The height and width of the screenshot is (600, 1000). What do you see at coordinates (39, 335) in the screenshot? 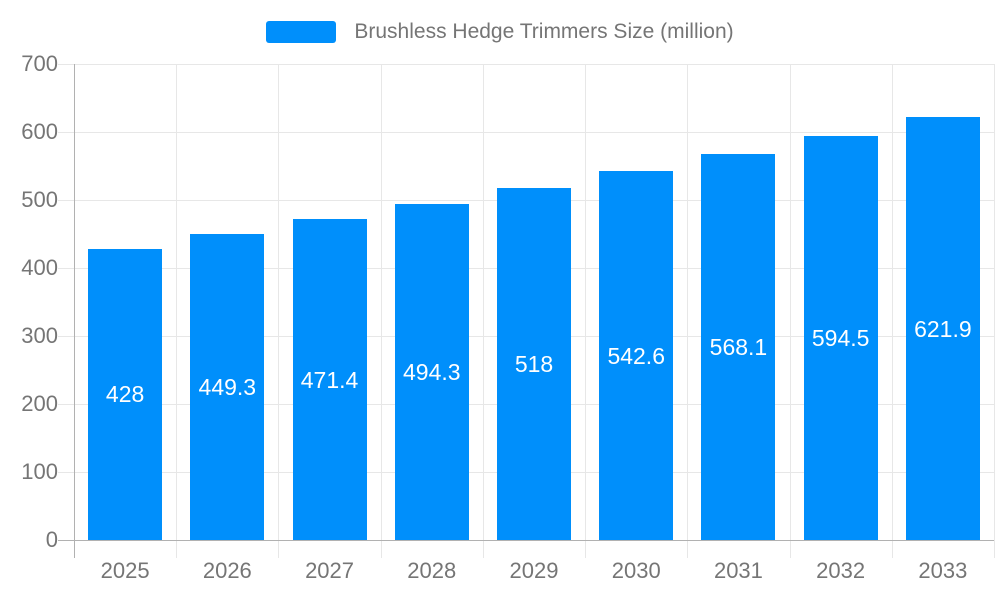
I see `y-tick-label: 300` at bounding box center [39, 335].